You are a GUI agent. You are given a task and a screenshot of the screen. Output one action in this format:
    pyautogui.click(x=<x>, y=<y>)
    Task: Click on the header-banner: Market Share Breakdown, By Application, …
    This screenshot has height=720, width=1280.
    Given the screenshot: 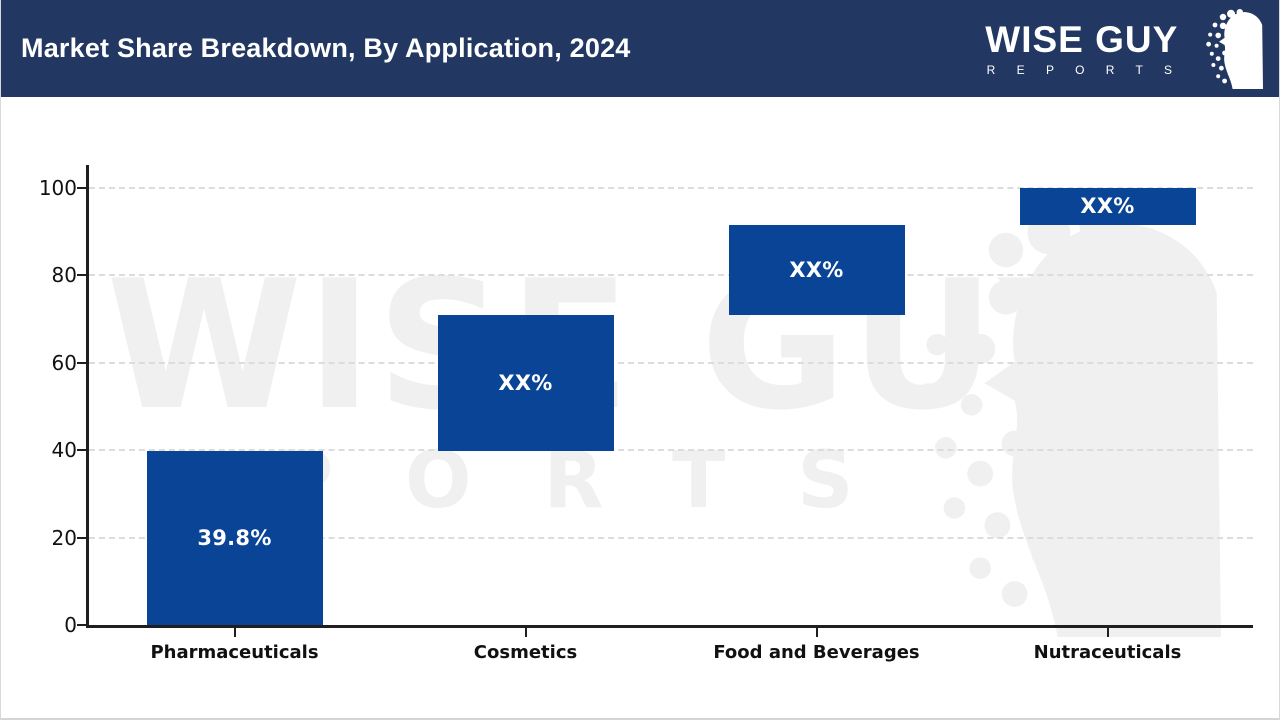 What is the action you would take?
    pyautogui.click(x=640, y=48)
    